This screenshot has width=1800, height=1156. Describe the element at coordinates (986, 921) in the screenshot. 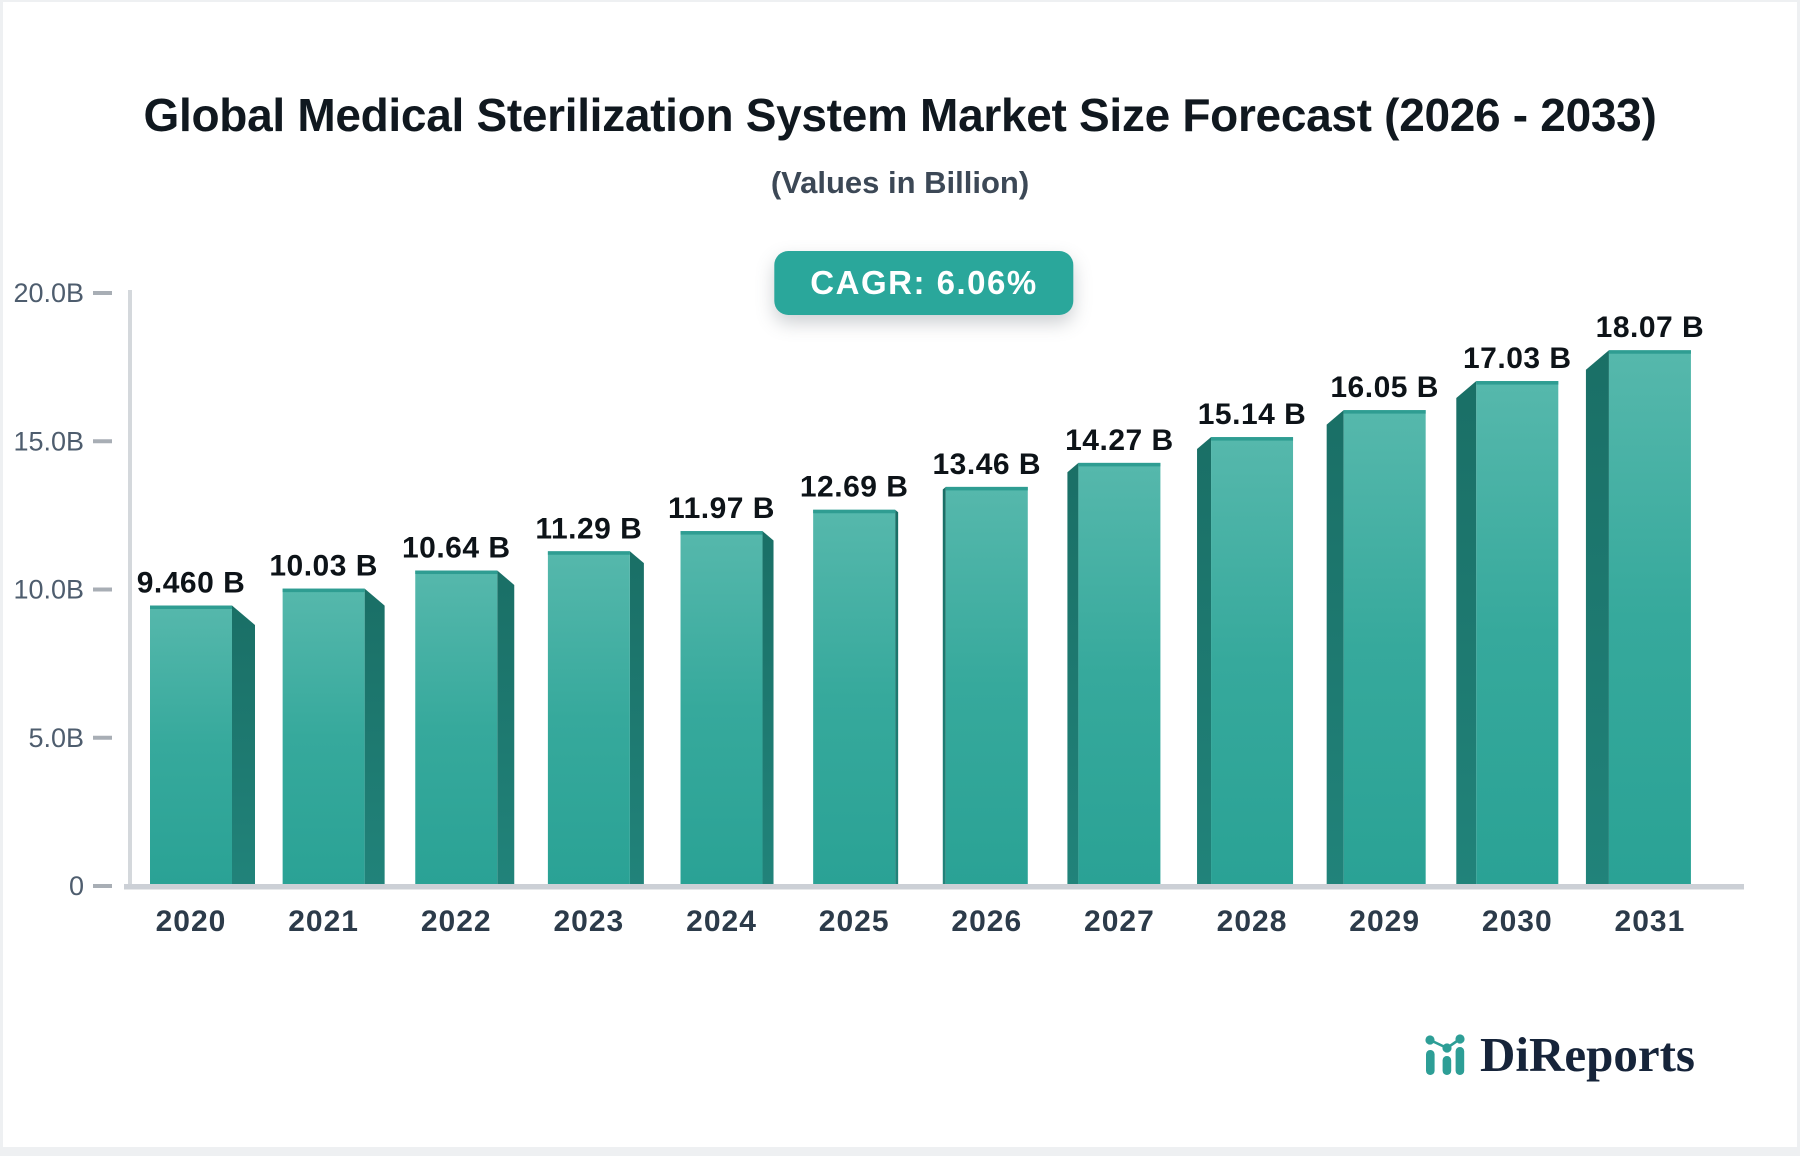

I see `x-category-label: 2026` at that location.